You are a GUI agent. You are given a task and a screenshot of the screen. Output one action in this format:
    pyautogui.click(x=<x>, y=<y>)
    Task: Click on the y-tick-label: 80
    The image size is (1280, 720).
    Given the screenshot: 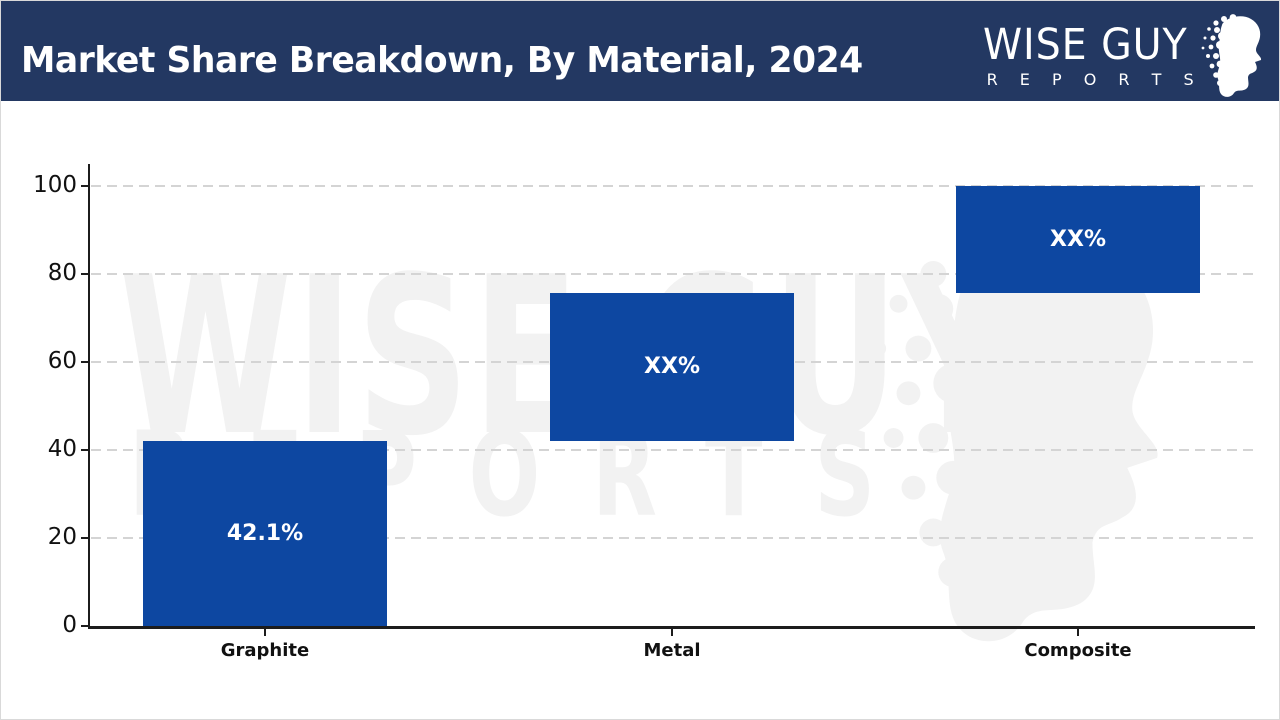 What is the action you would take?
    pyautogui.click(x=62, y=273)
    